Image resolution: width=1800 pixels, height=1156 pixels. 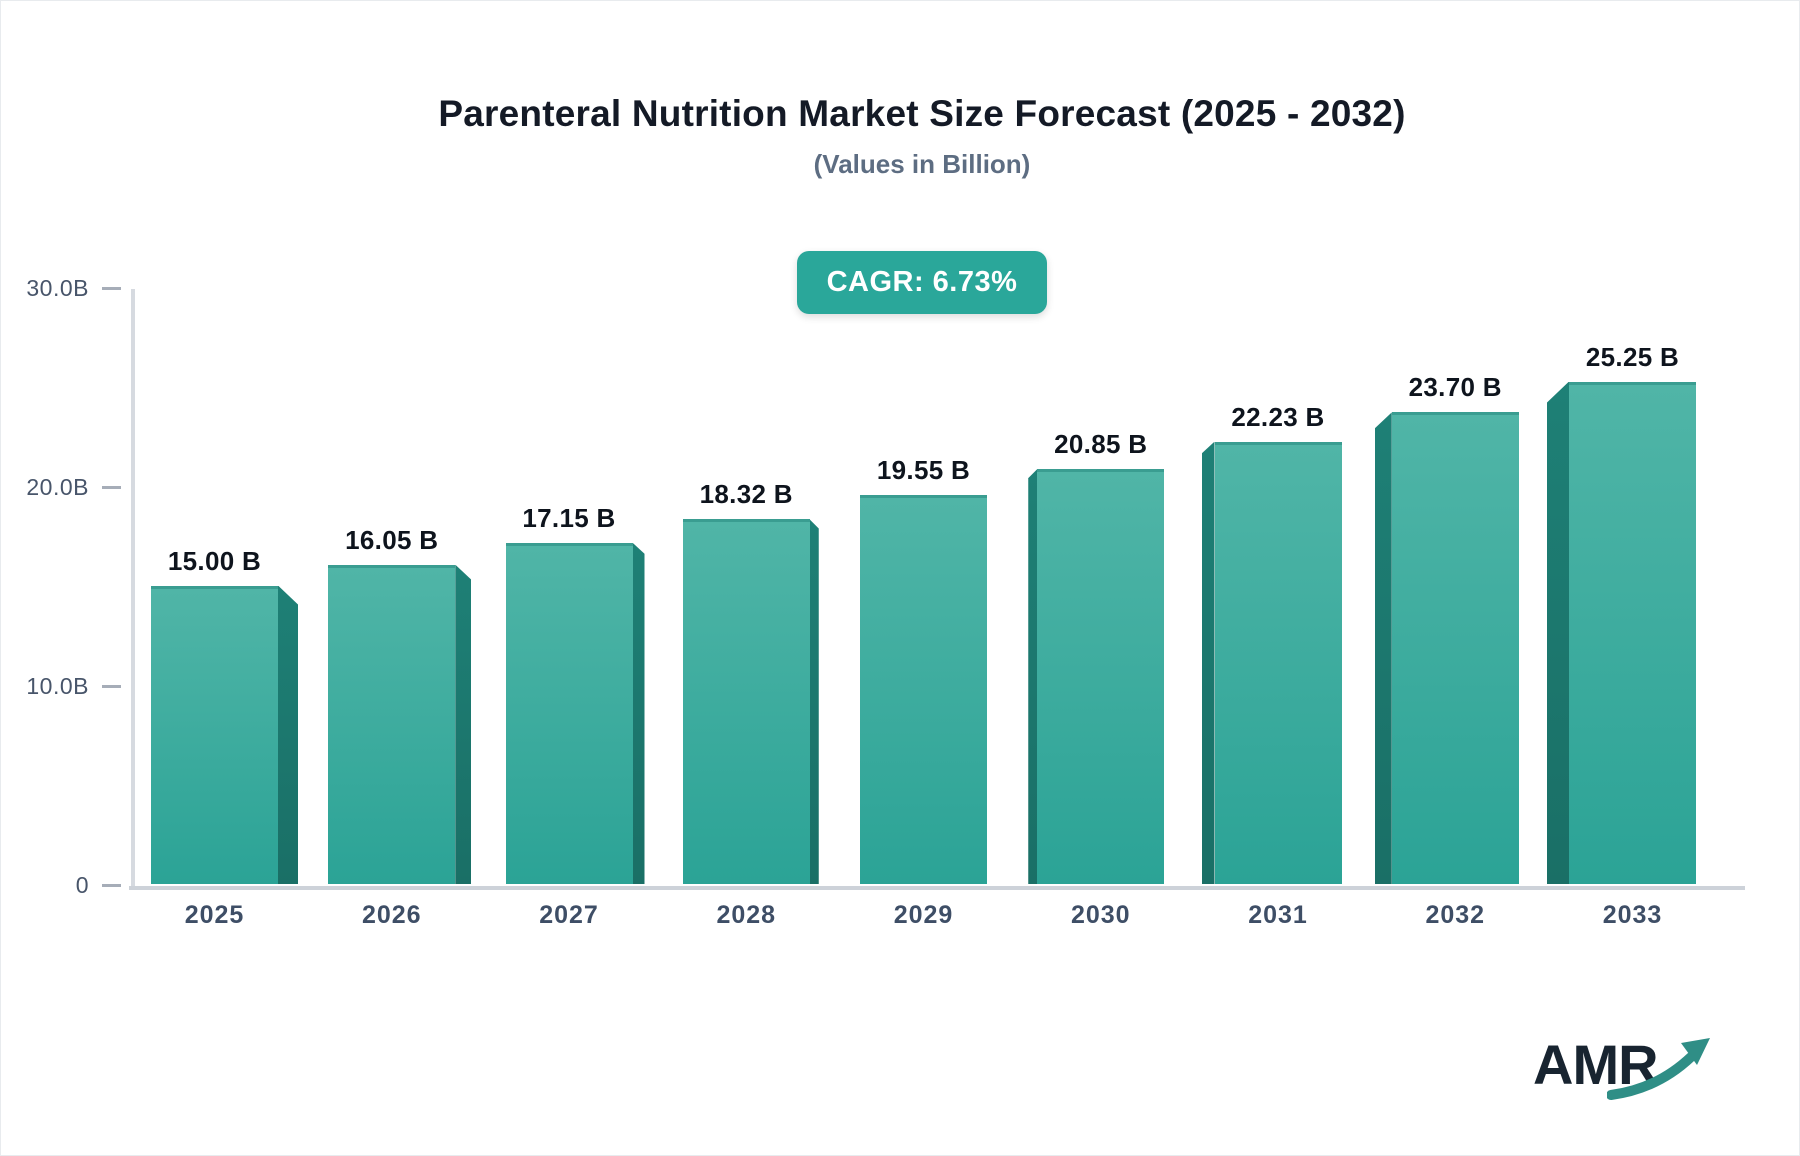 What do you see at coordinates (1632, 915) in the screenshot?
I see `x-axis-label-2033: 2033` at bounding box center [1632, 915].